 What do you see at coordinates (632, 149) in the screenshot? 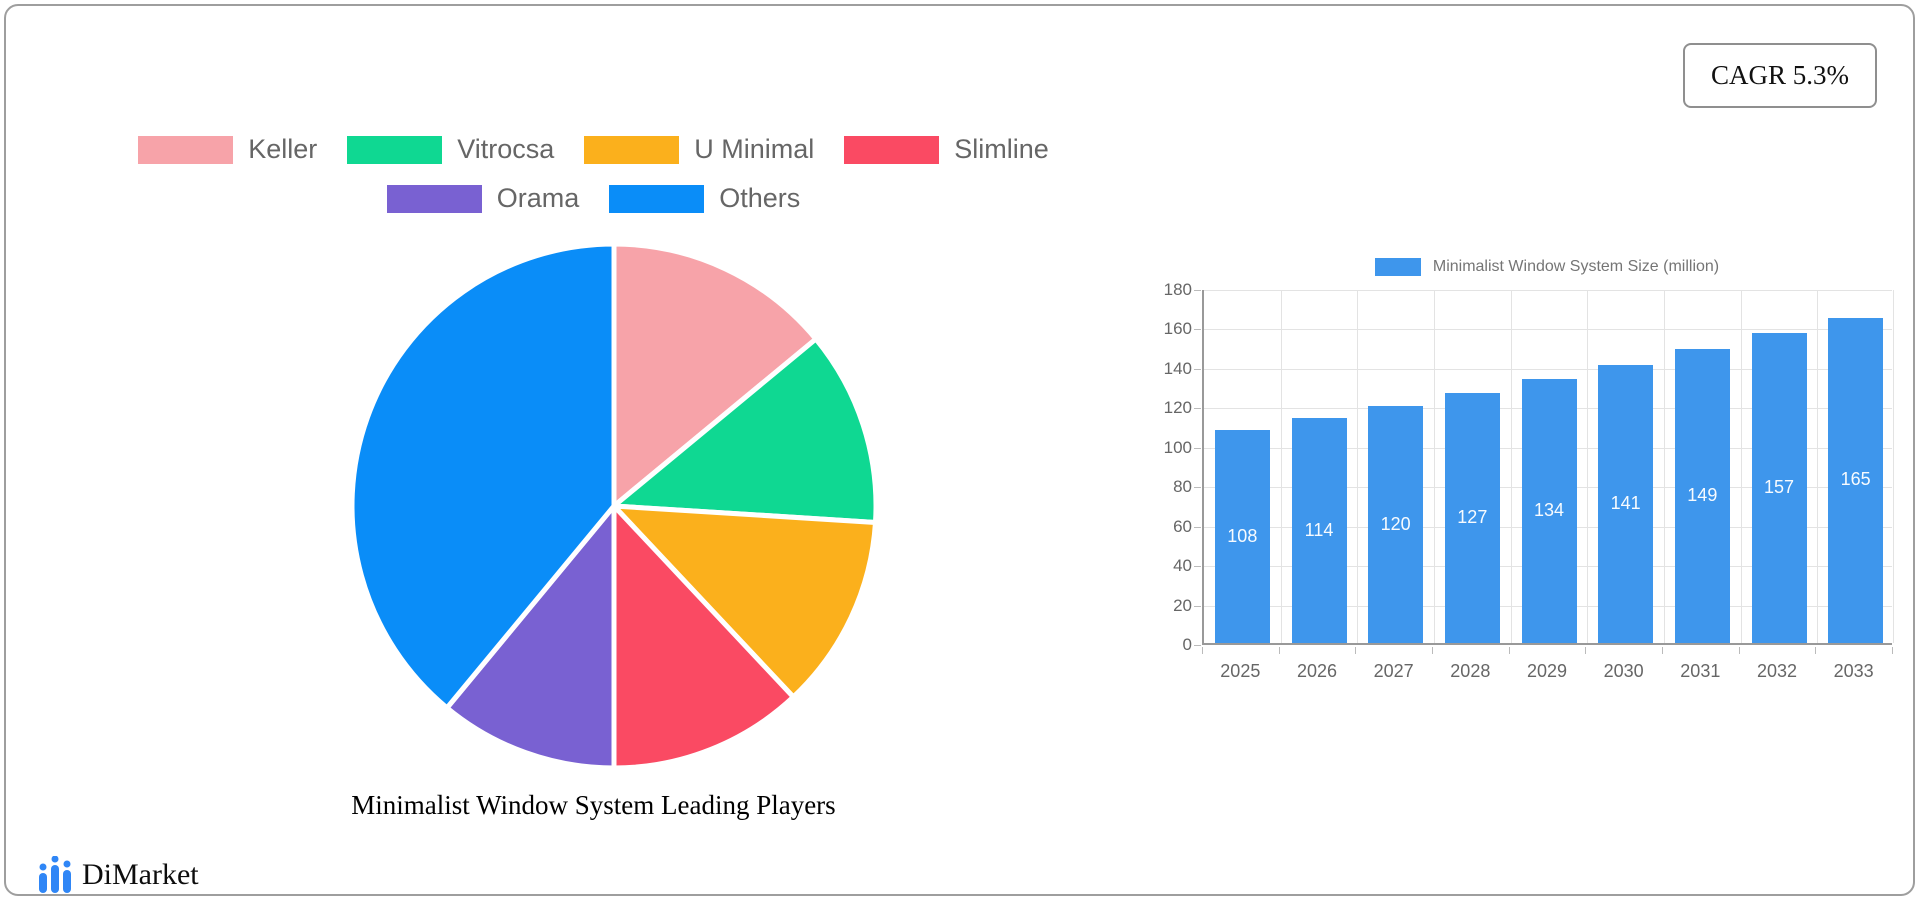
I see `legend-swatch-u-minimal` at bounding box center [632, 149].